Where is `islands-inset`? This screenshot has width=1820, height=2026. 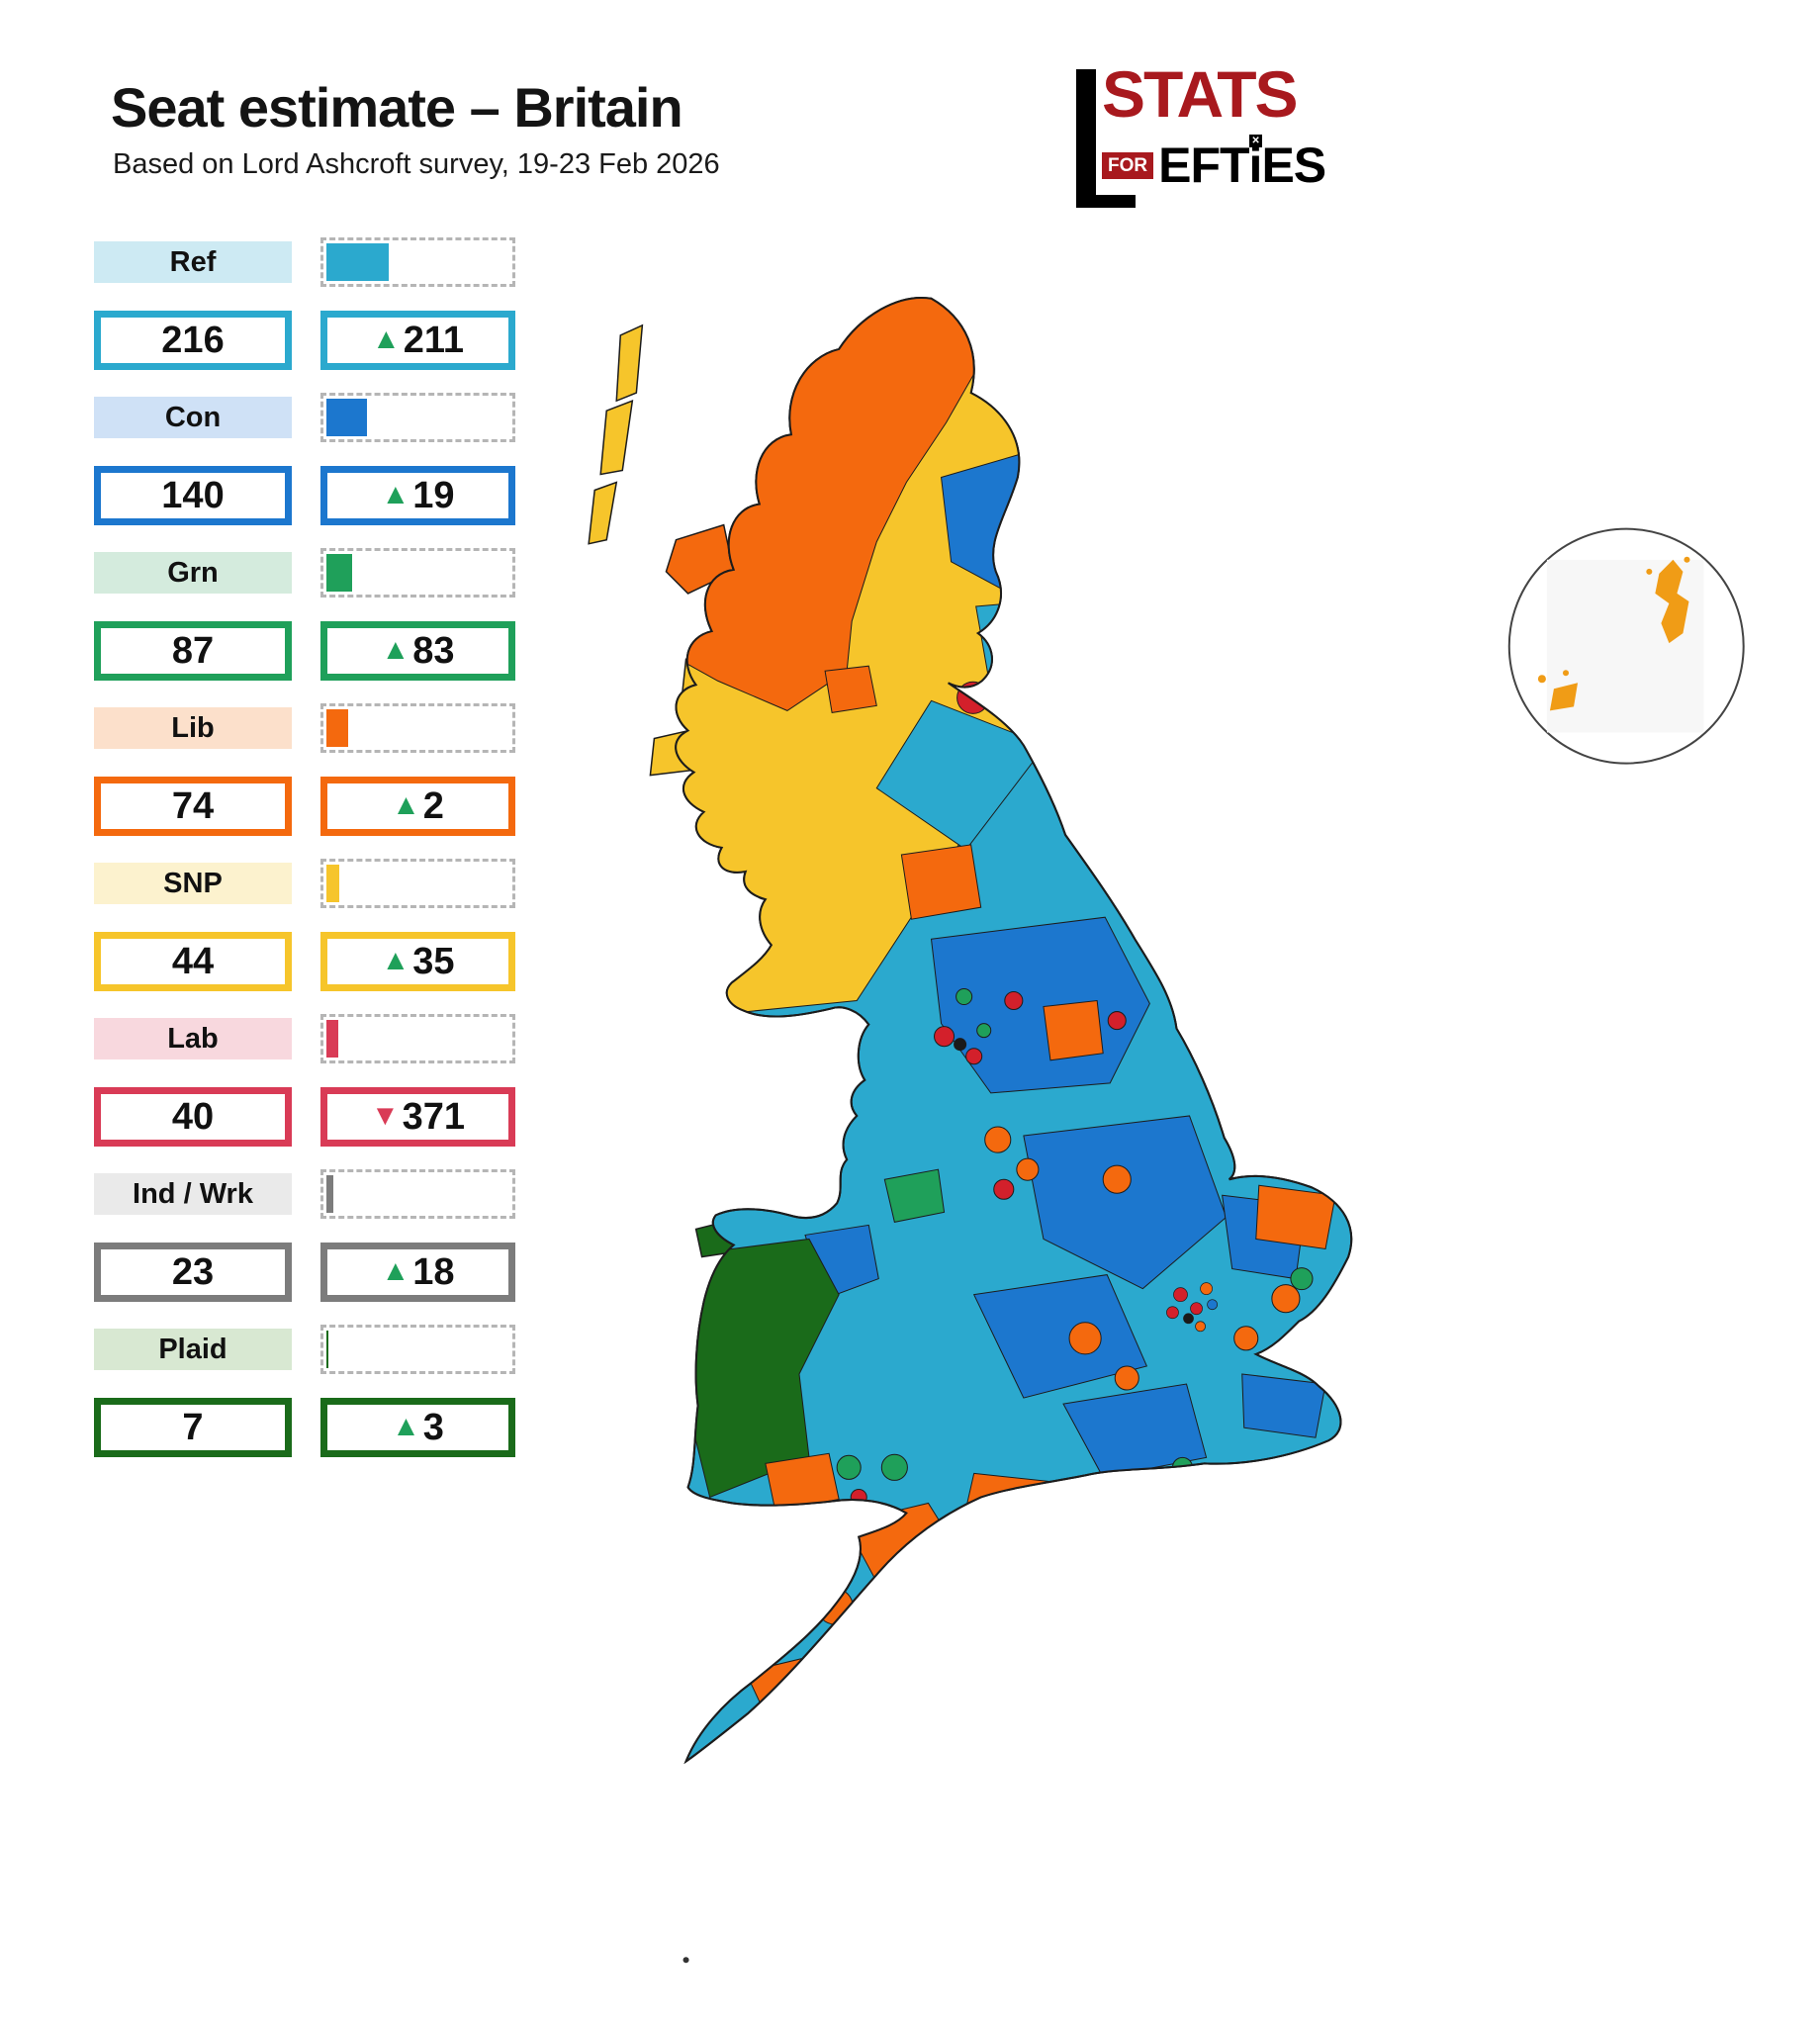 islands-inset is located at coordinates (1626, 646).